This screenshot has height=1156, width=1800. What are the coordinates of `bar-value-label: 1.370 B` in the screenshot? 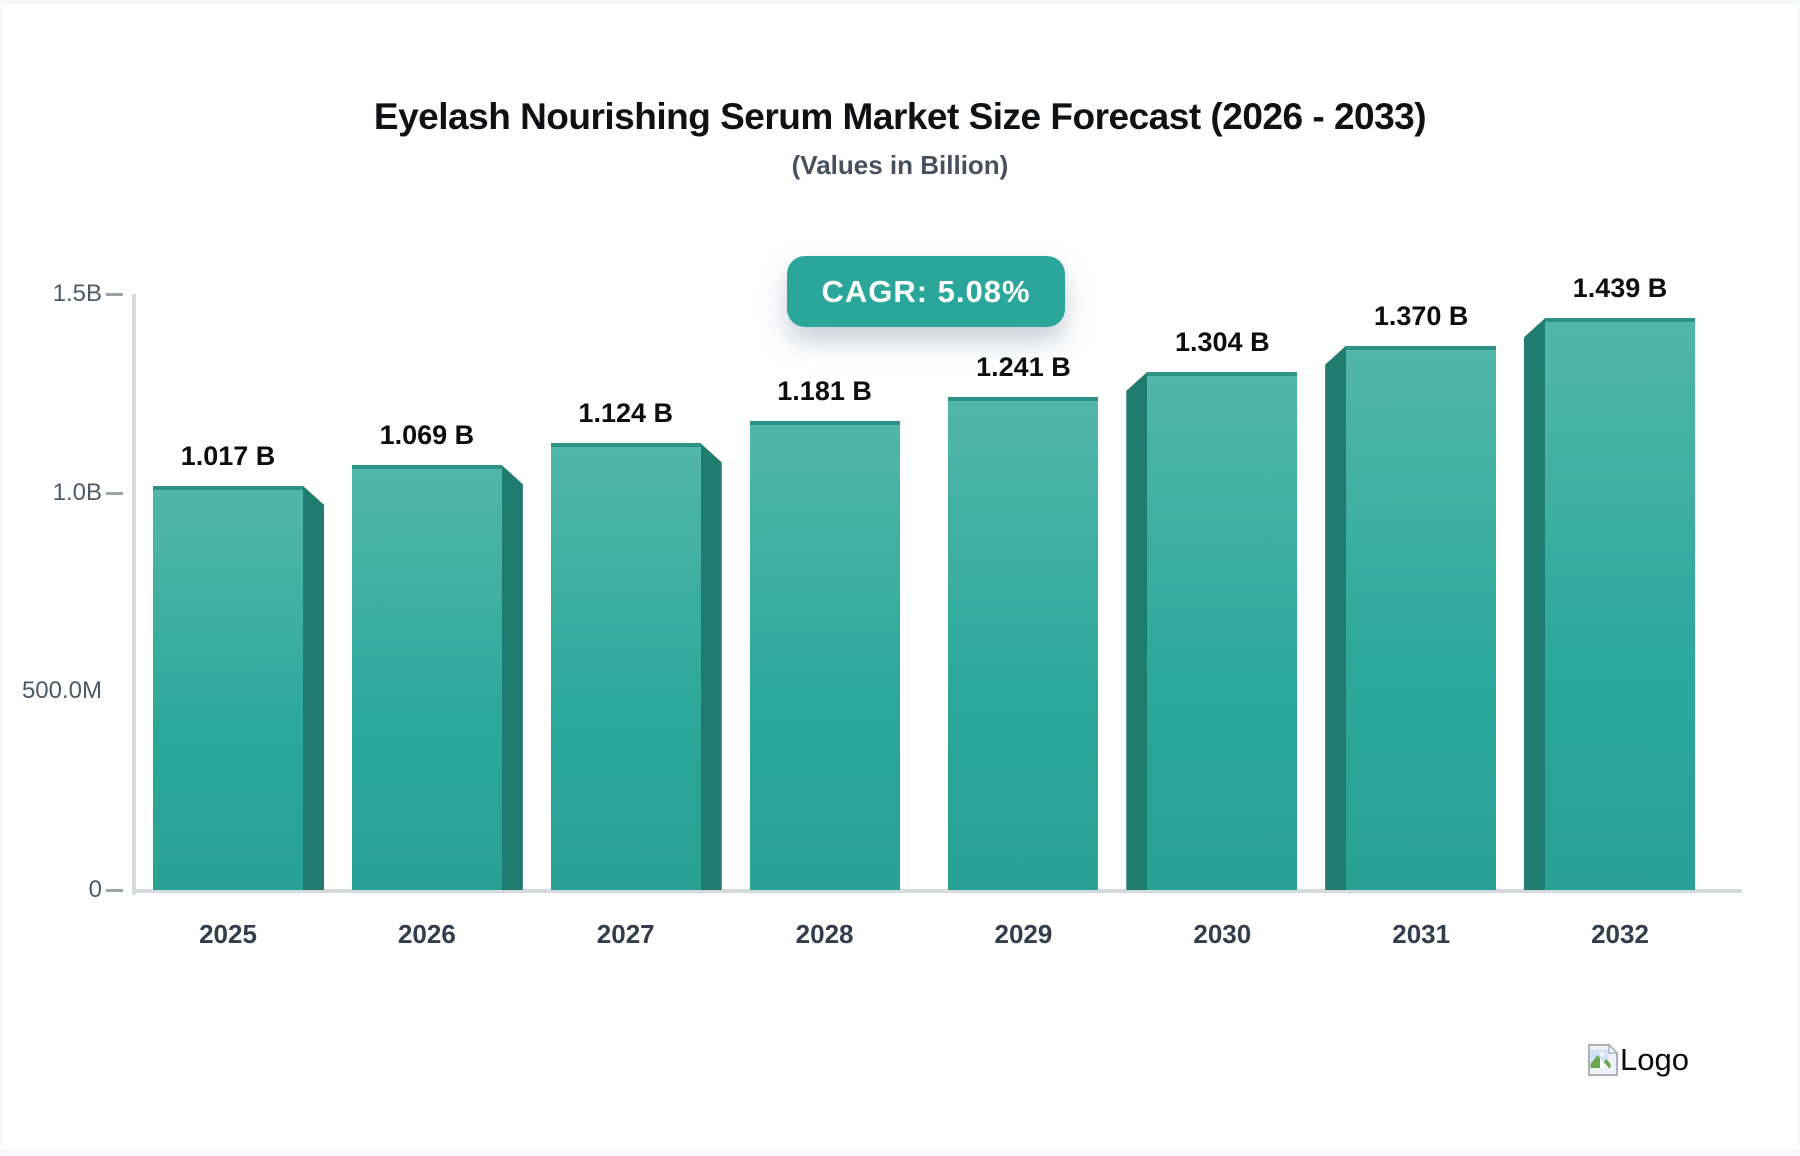 It's located at (1421, 315).